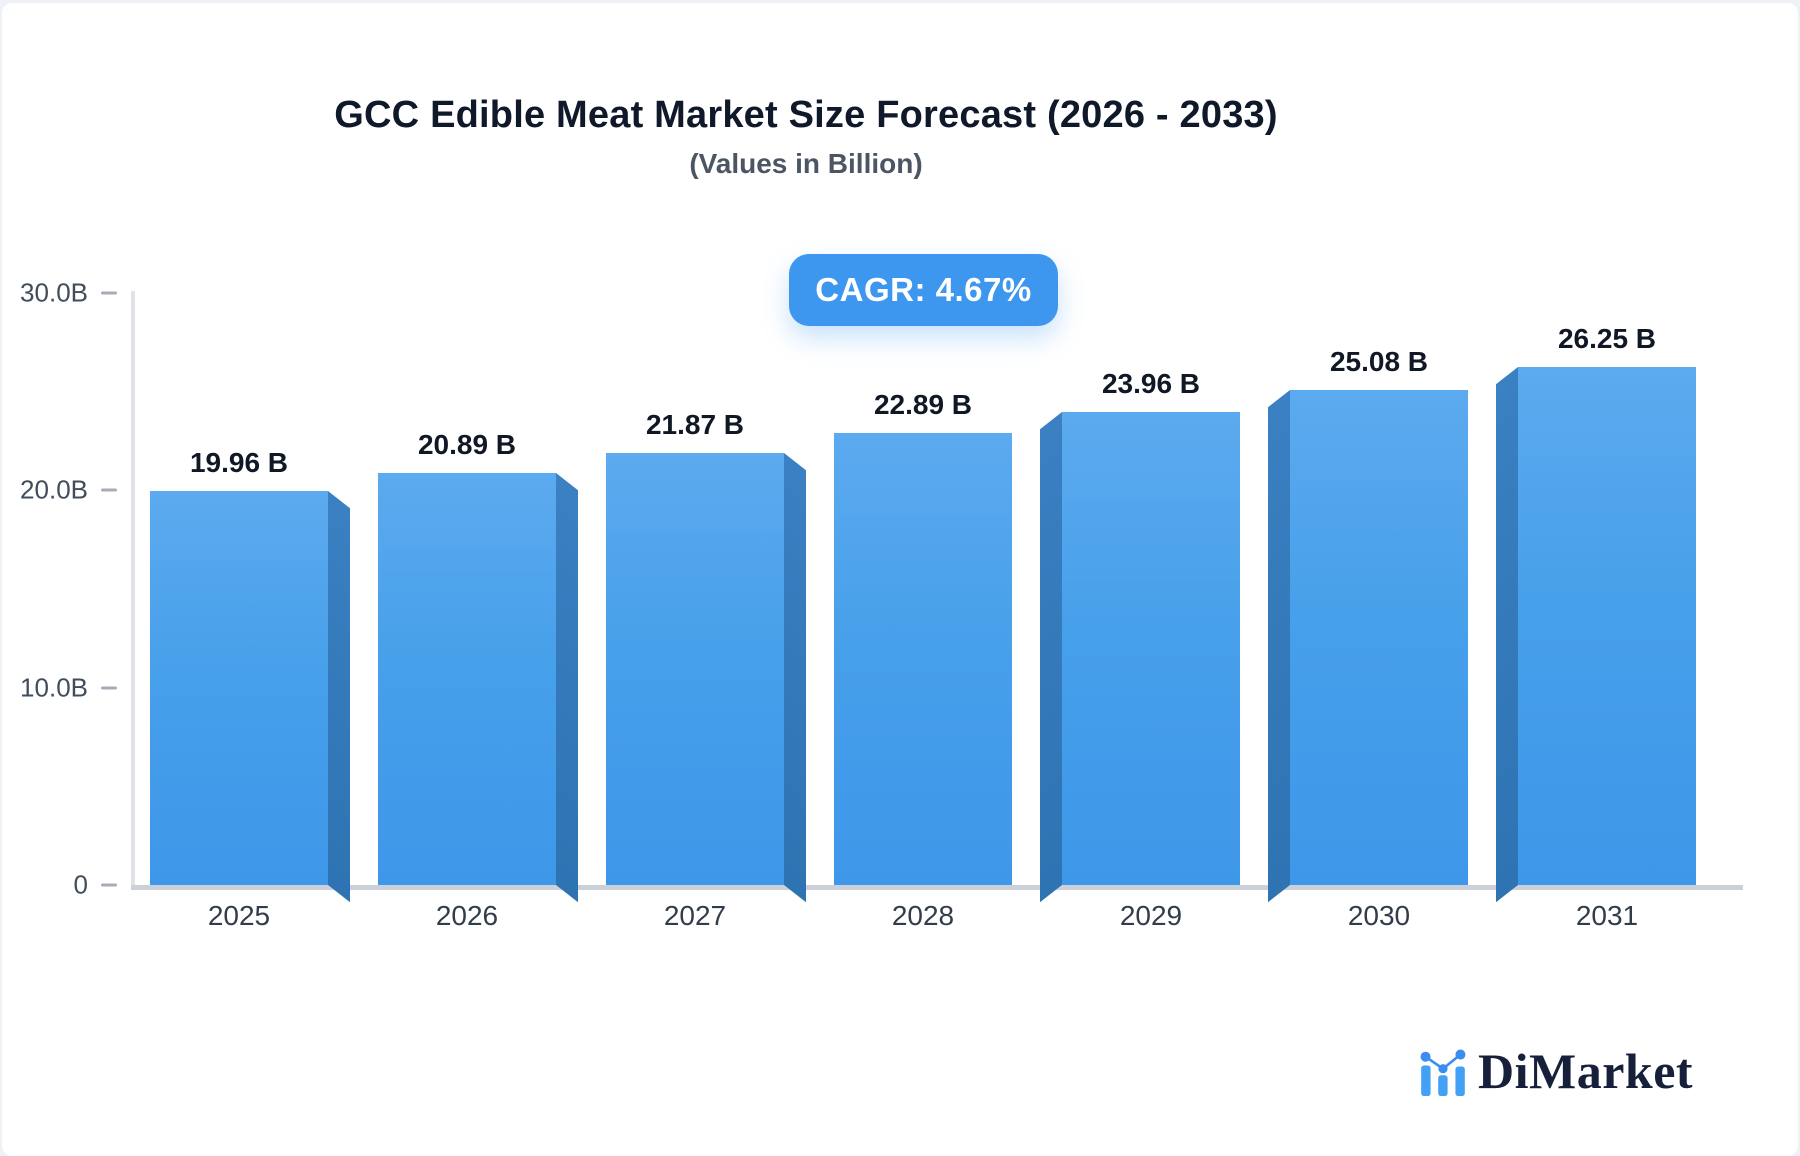 This screenshot has height=1156, width=1800. Describe the element at coordinates (339, 697) in the screenshot. I see `bar-side-face-2025` at that location.